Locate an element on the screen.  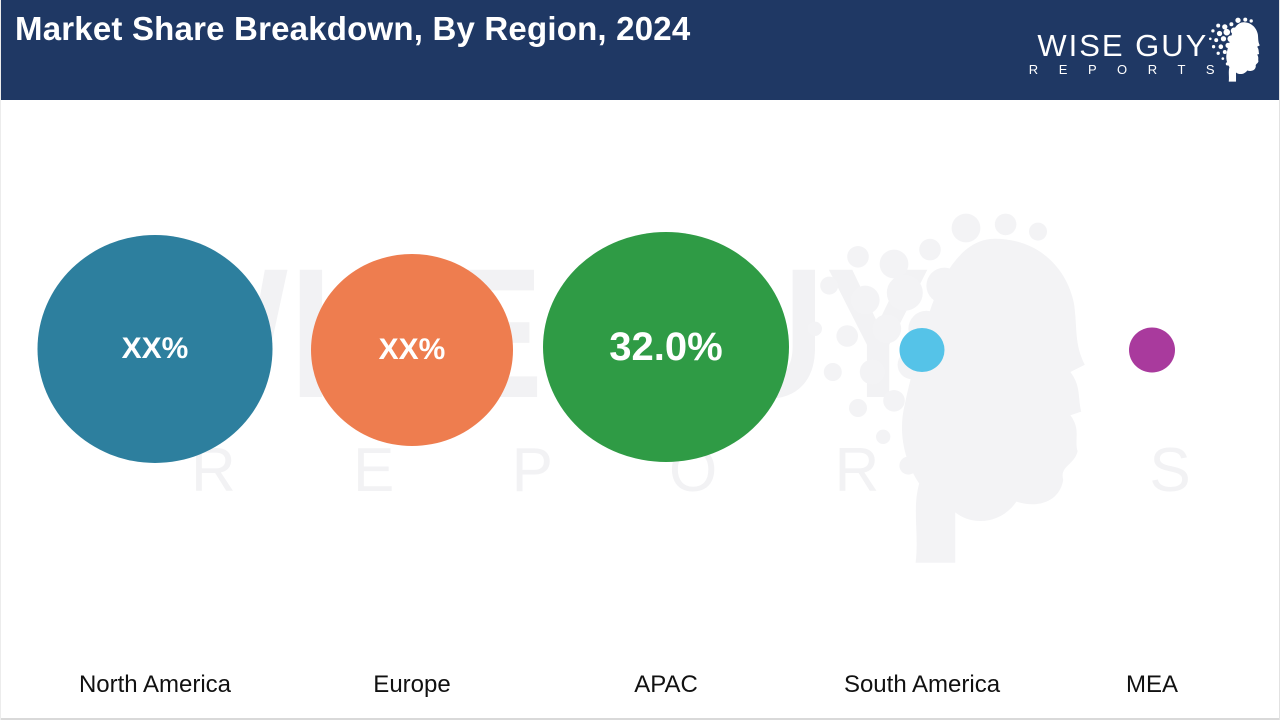
region-label: South America is located at coordinates (922, 684).